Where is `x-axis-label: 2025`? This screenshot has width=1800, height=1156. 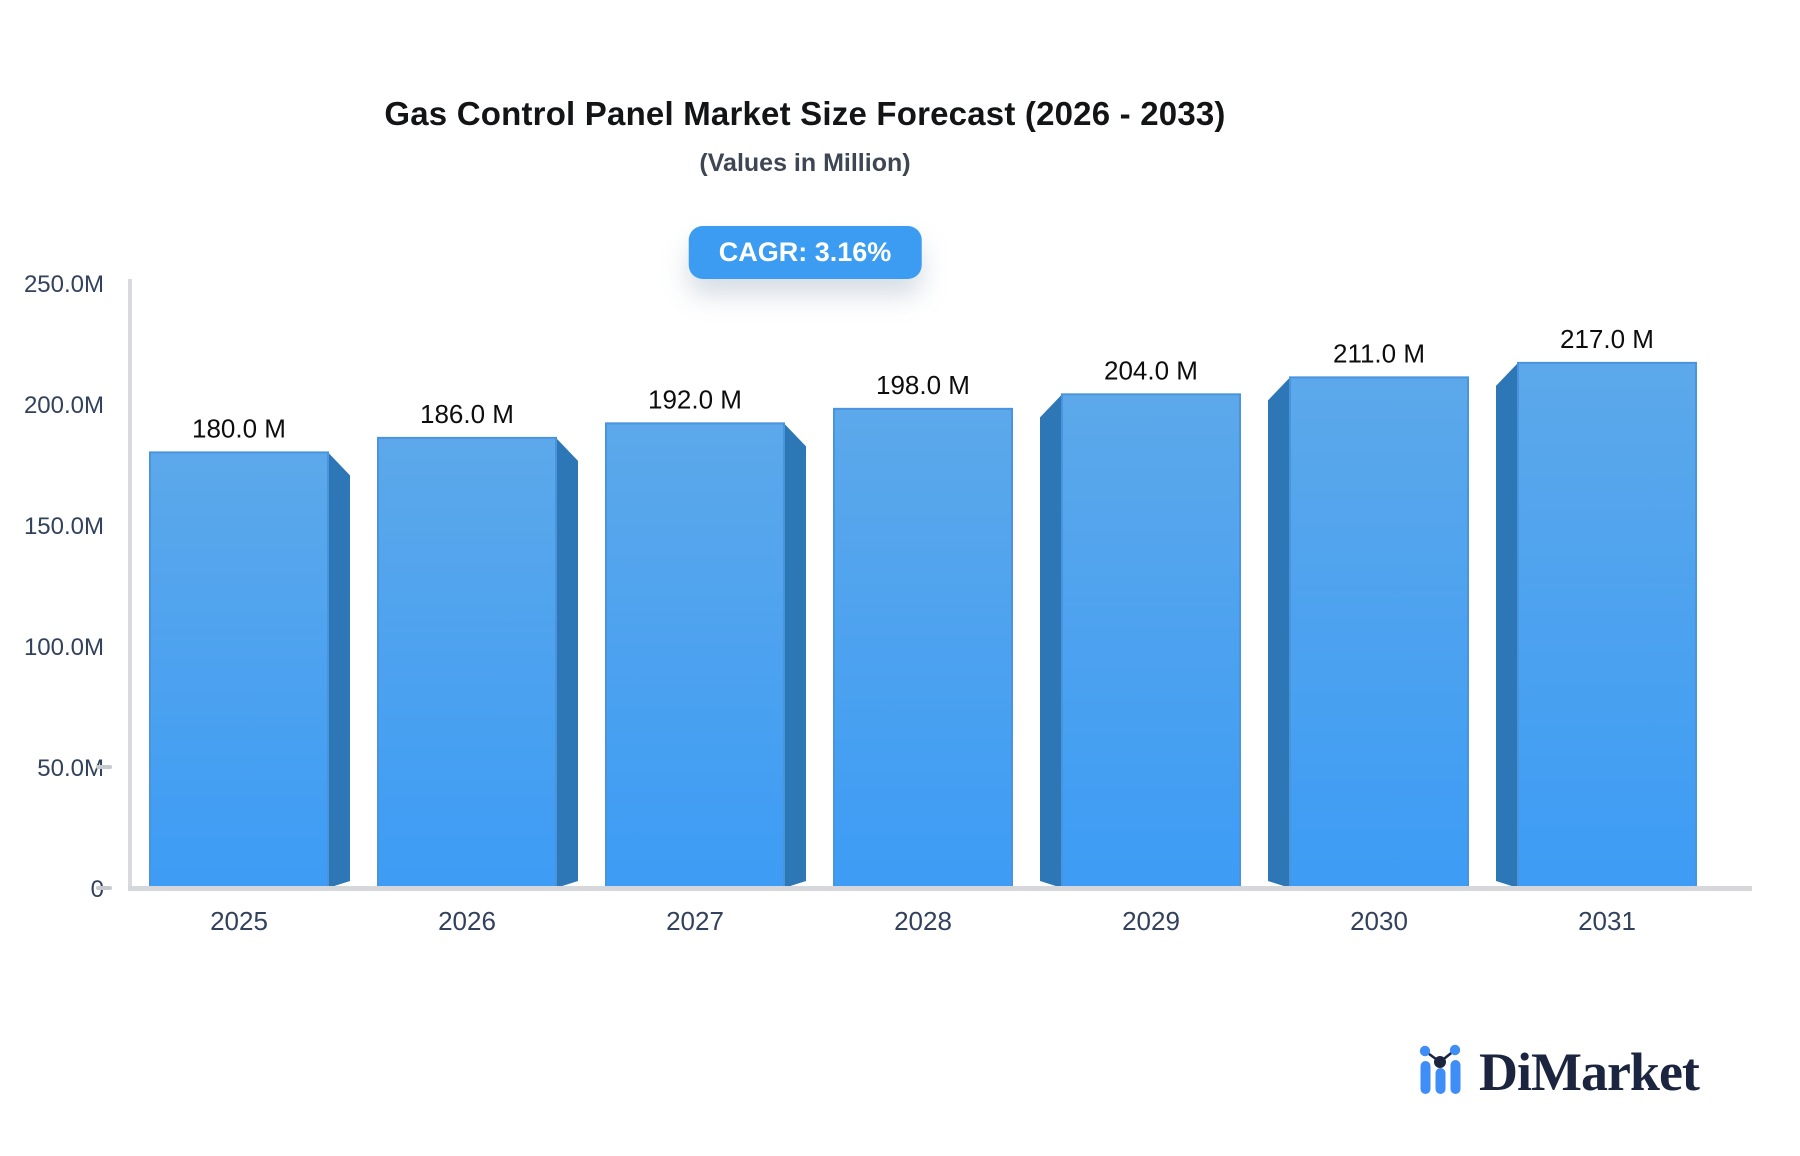 x-axis-label: 2025 is located at coordinates (239, 921).